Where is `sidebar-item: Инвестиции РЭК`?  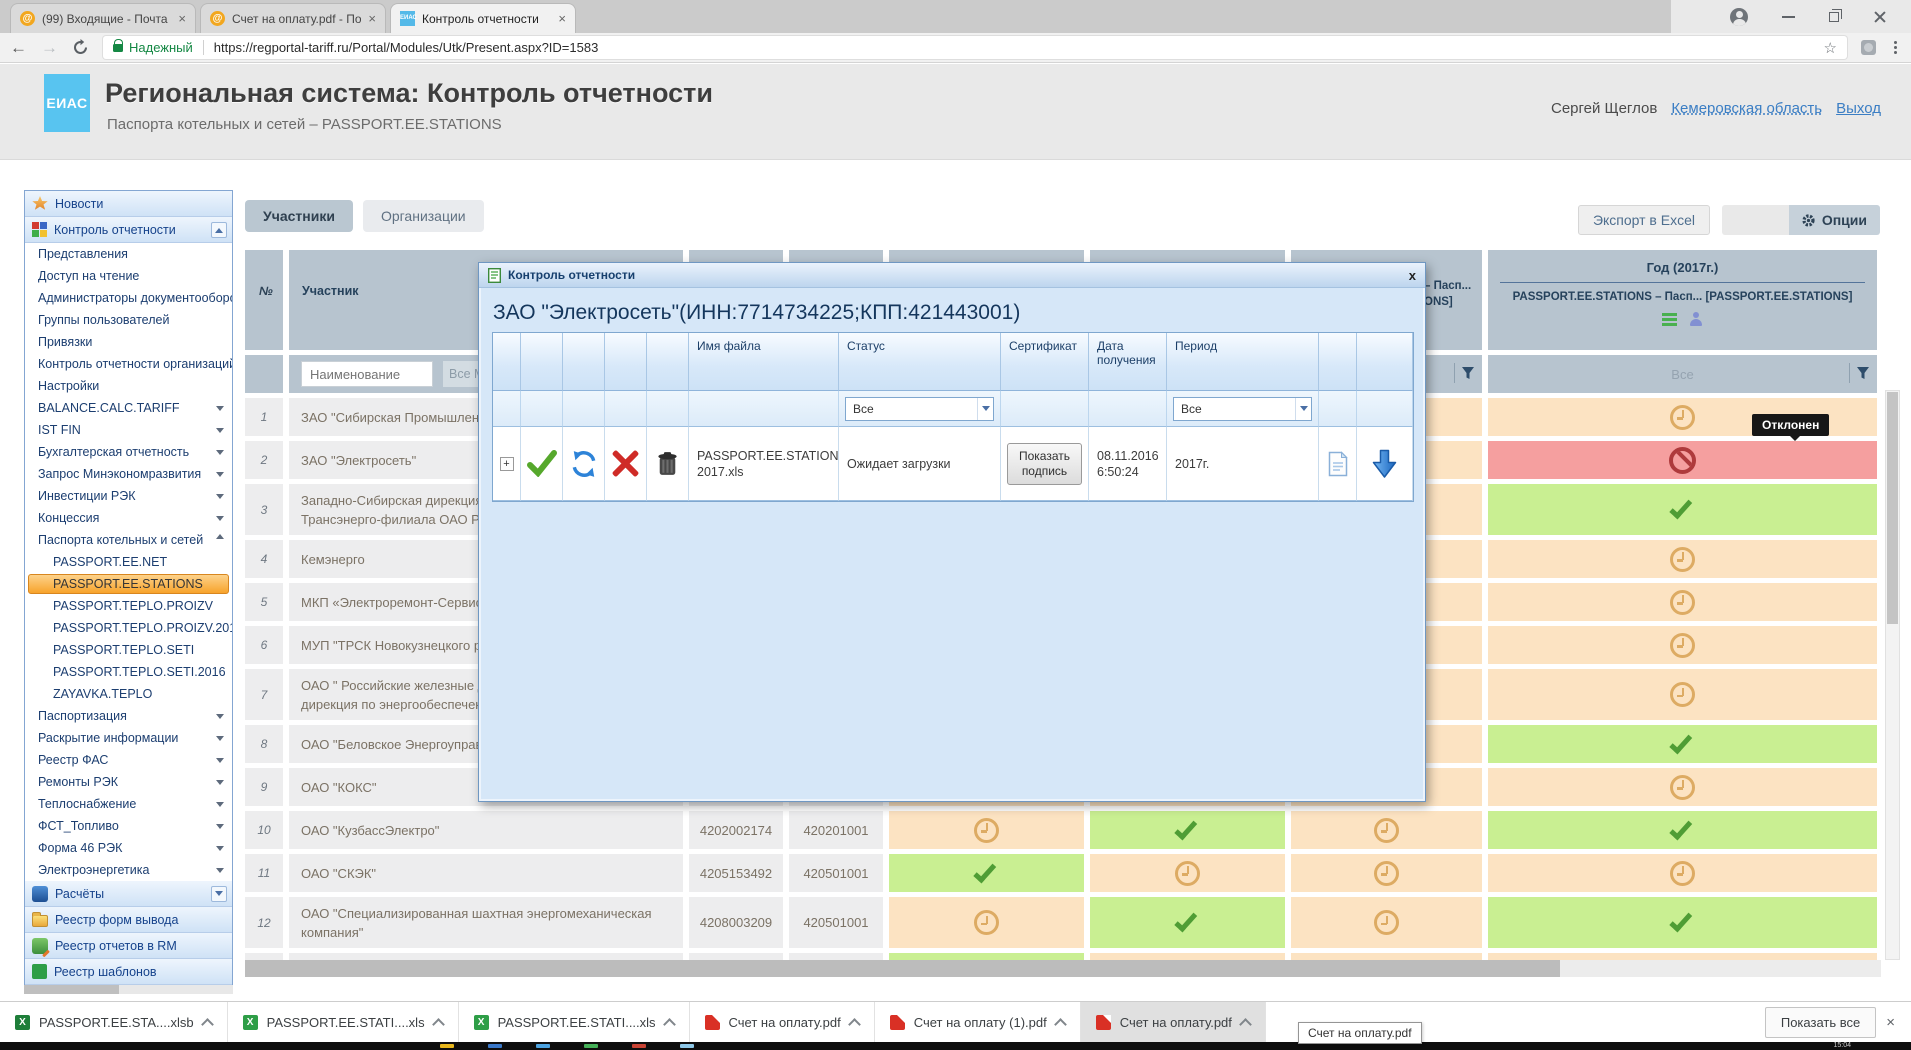
sidebar-item: Инвестиции РЭК is located at coordinates (128, 496).